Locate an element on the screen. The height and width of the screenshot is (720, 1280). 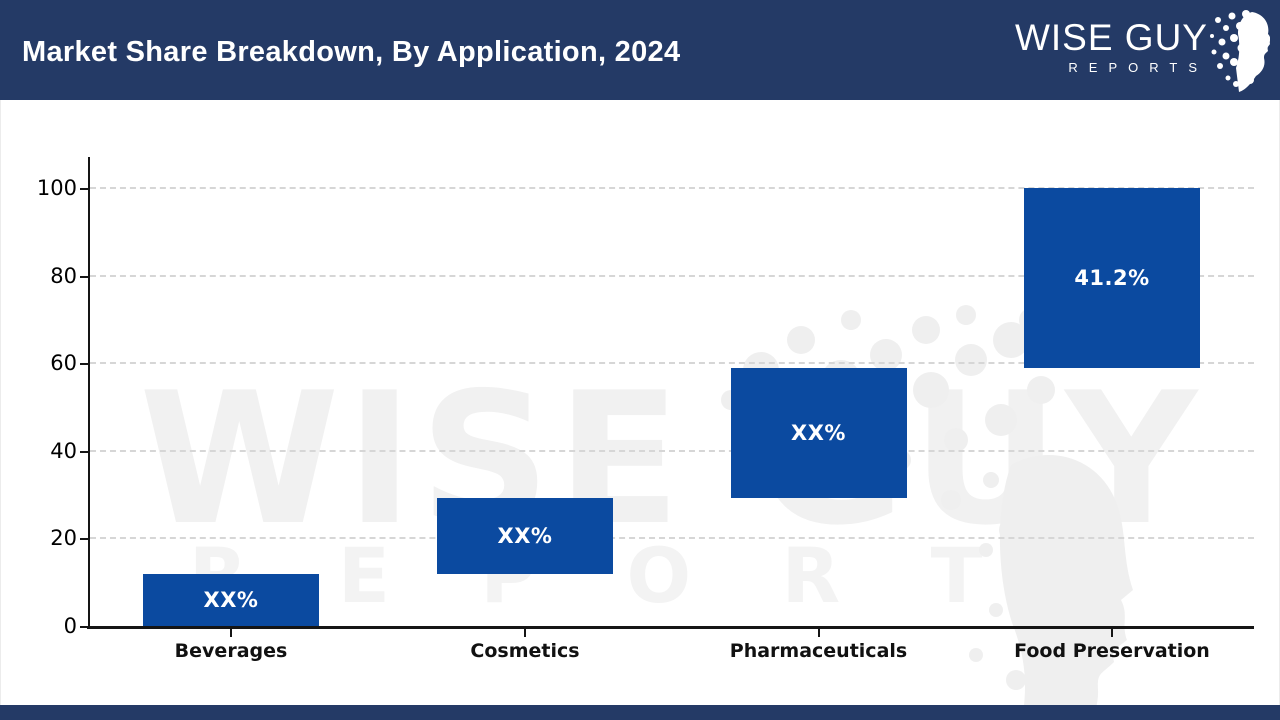
watermark-subtext: R E P O R T S is located at coordinates (674, 575).